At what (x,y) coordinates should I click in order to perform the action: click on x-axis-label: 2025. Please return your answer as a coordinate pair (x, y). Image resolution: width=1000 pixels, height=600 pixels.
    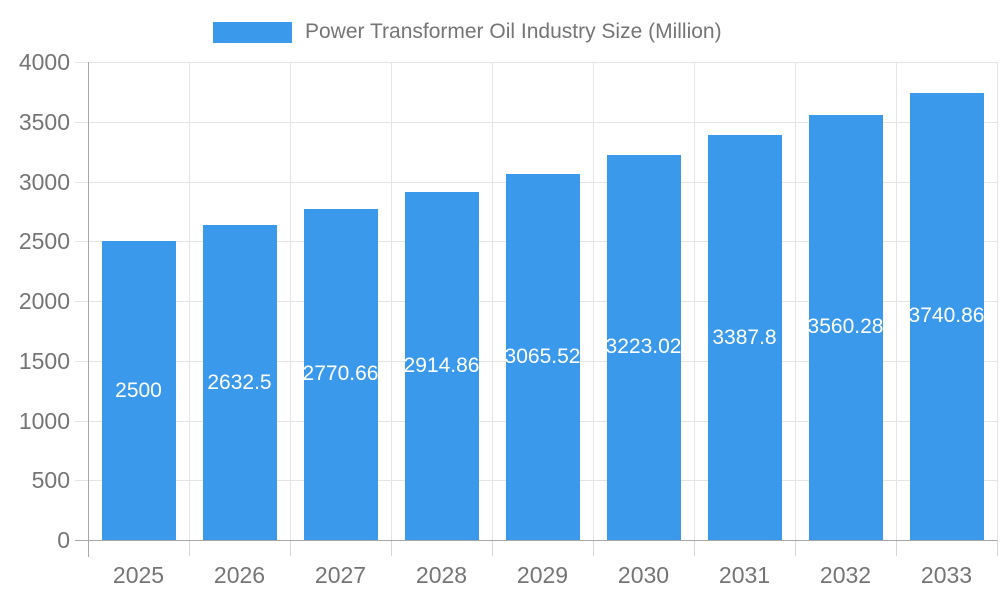
    Looking at the image, I should click on (138, 575).